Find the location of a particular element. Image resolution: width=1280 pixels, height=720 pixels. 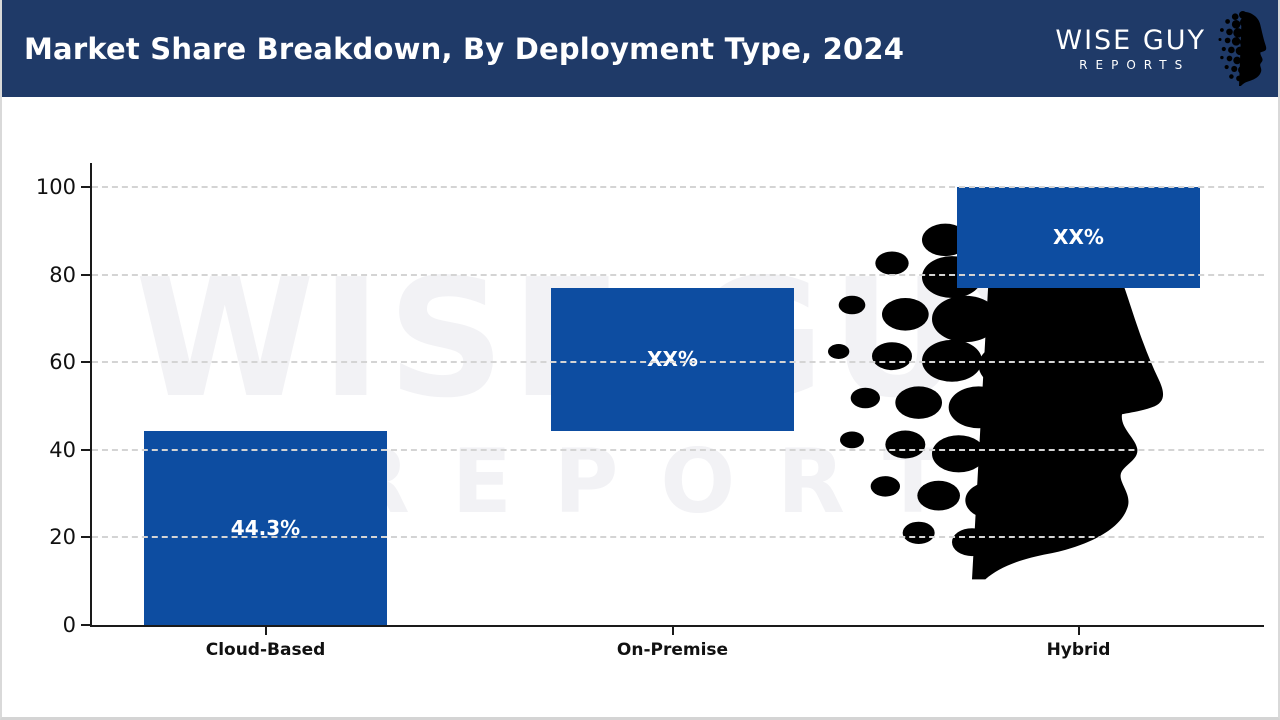

x-axis-category-label: On-Premise is located at coordinates (672, 650).